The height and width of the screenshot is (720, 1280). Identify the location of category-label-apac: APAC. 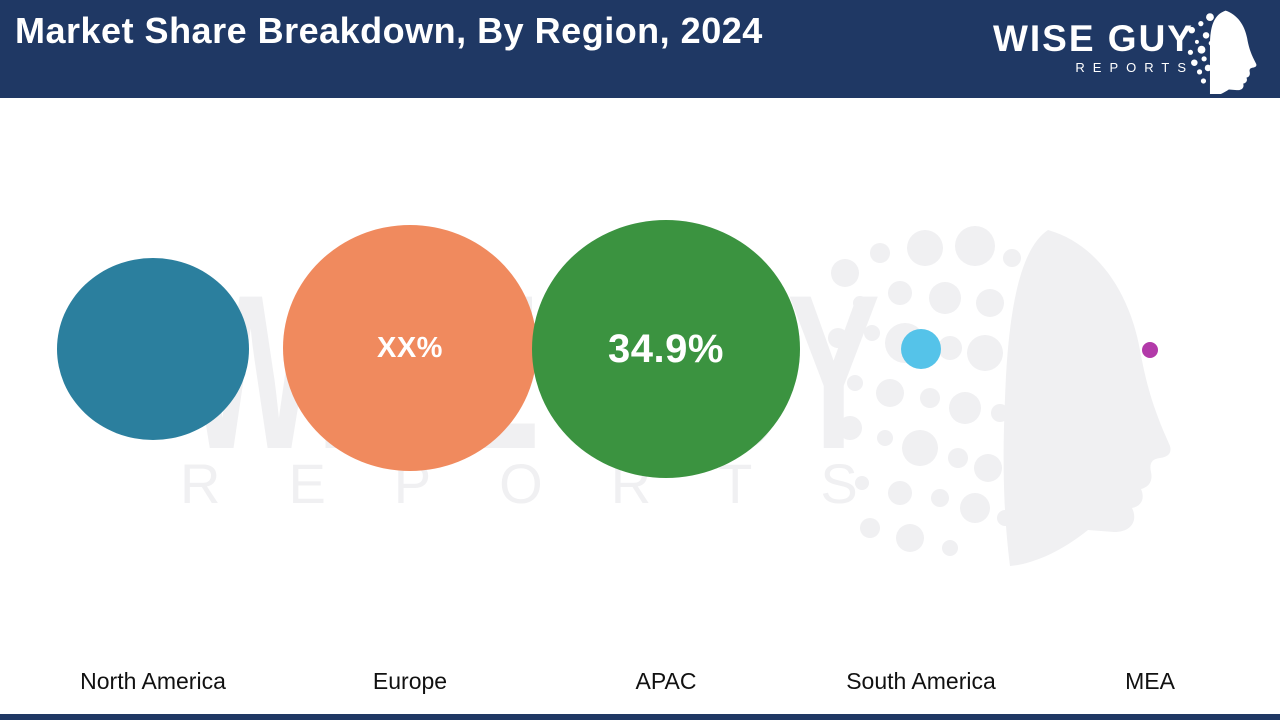
(666, 681).